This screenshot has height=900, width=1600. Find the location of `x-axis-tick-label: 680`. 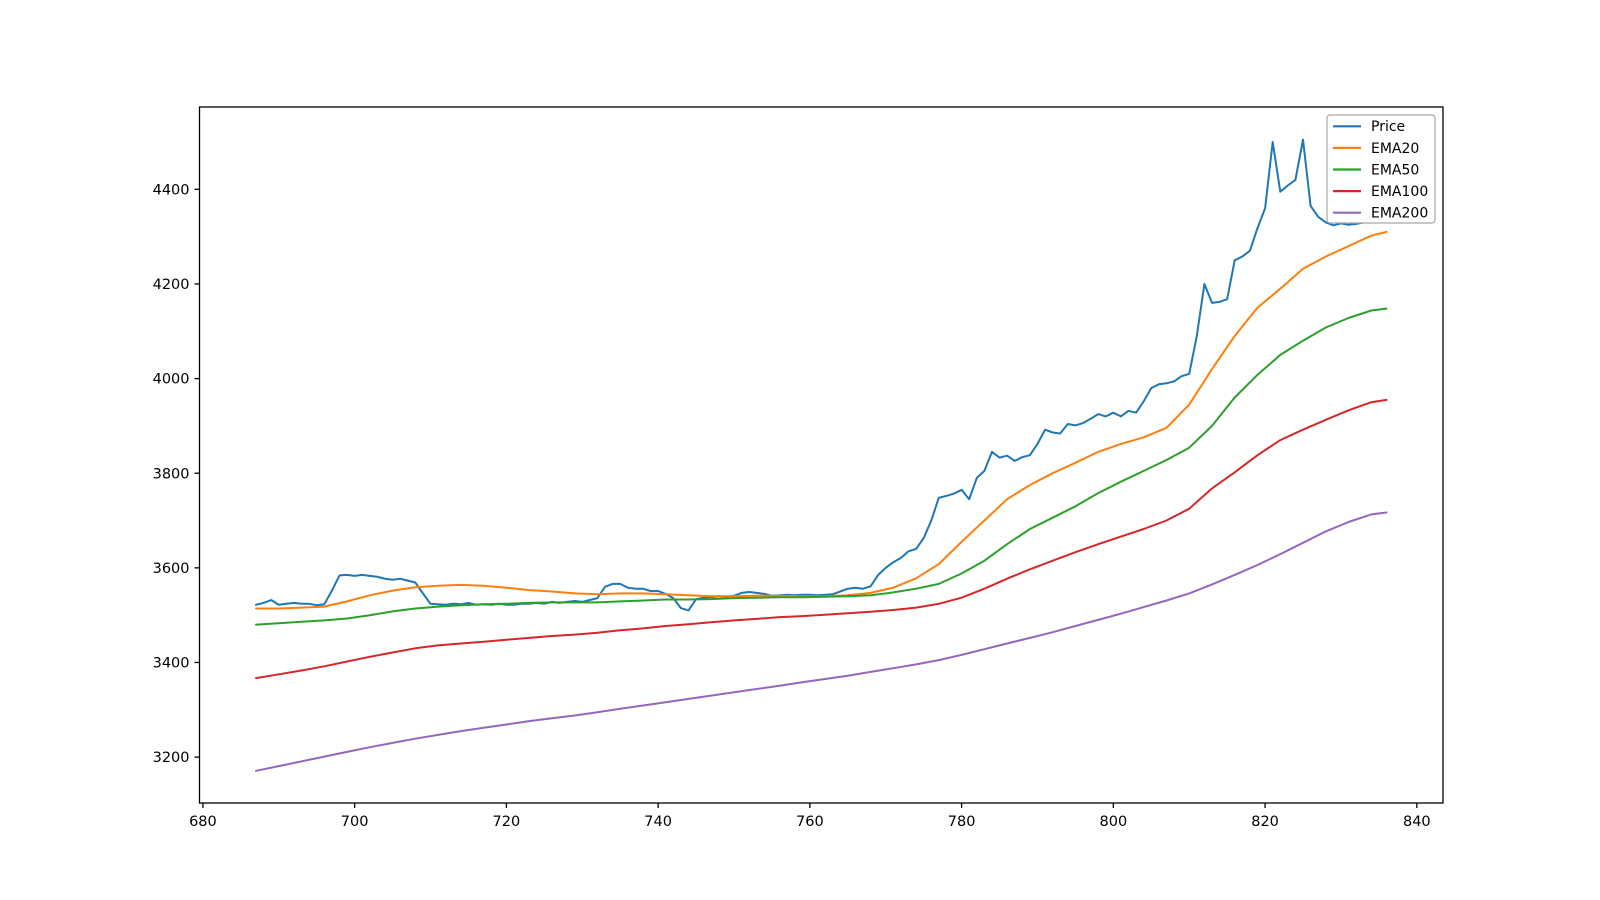

x-axis-tick-label: 680 is located at coordinates (203, 822).